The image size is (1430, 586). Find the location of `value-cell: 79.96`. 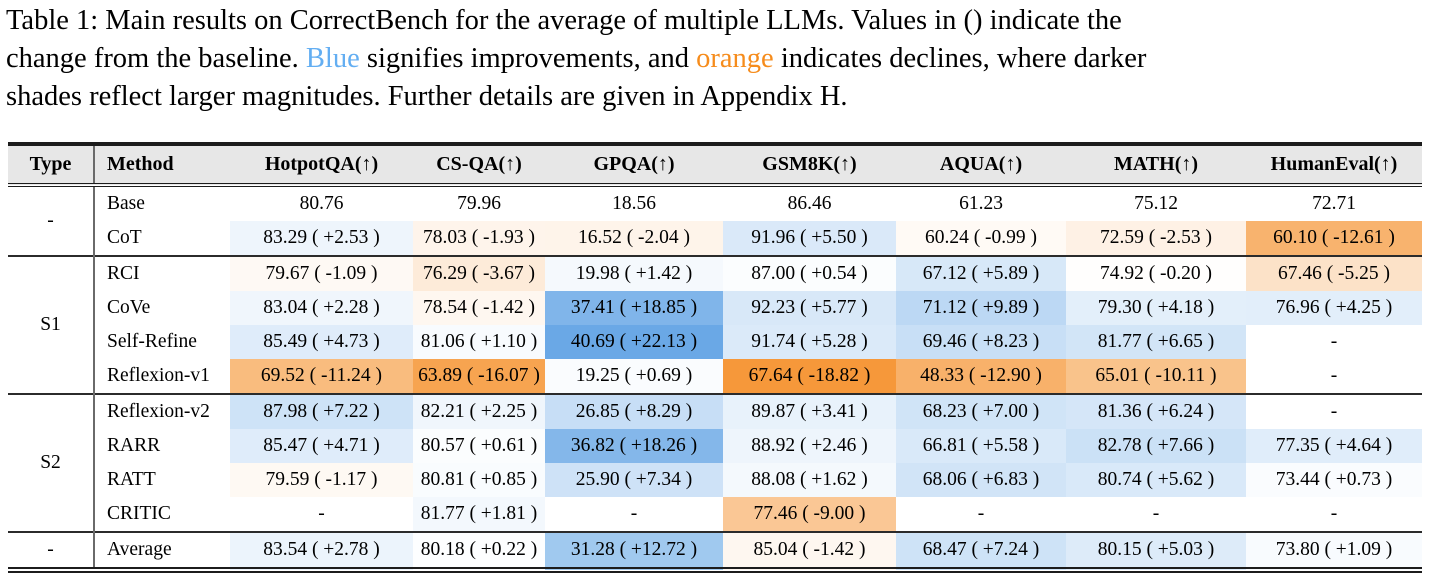

value-cell: 79.96 is located at coordinates (479, 203).